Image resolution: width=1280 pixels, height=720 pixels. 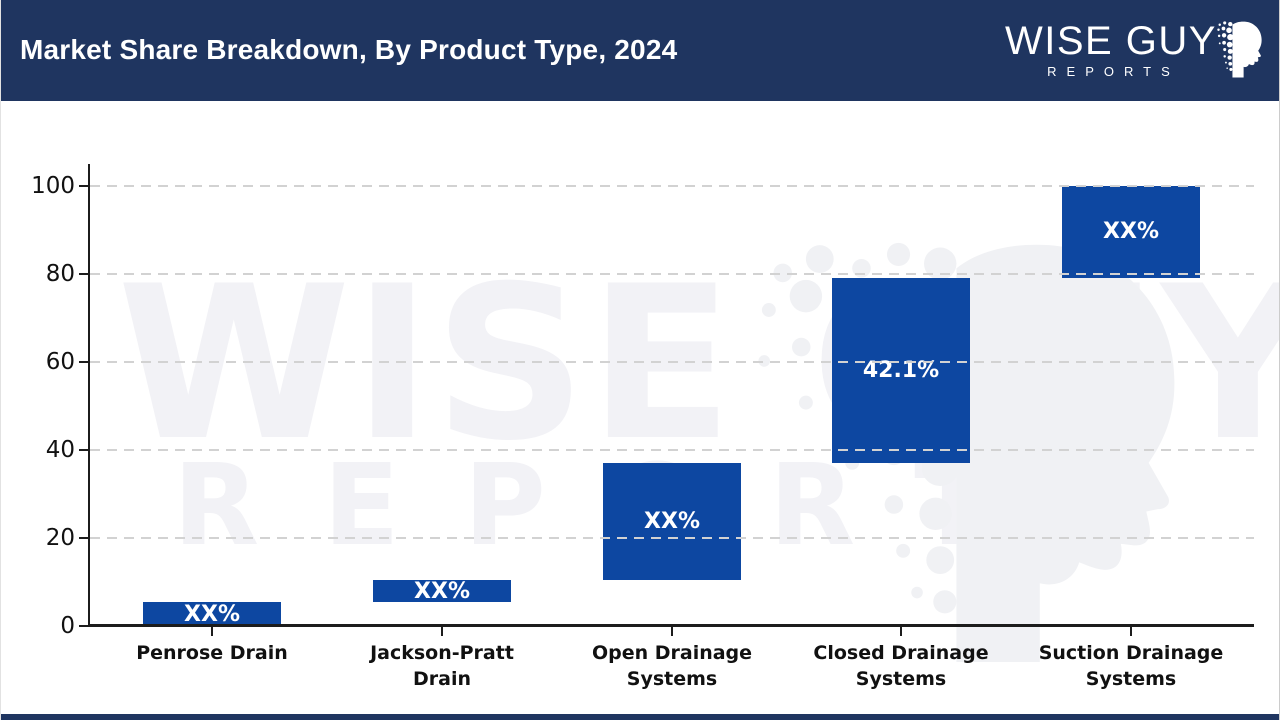 I want to click on bar-suction-drainage-systems: XX%, so click(x=1131, y=232).